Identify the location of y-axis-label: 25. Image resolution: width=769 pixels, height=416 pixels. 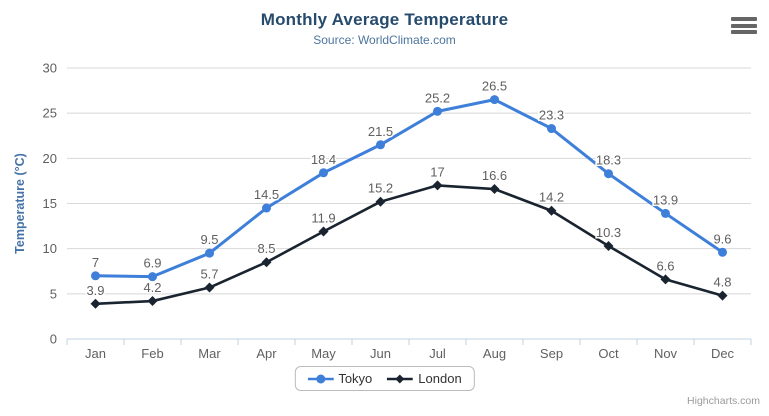
(50, 113).